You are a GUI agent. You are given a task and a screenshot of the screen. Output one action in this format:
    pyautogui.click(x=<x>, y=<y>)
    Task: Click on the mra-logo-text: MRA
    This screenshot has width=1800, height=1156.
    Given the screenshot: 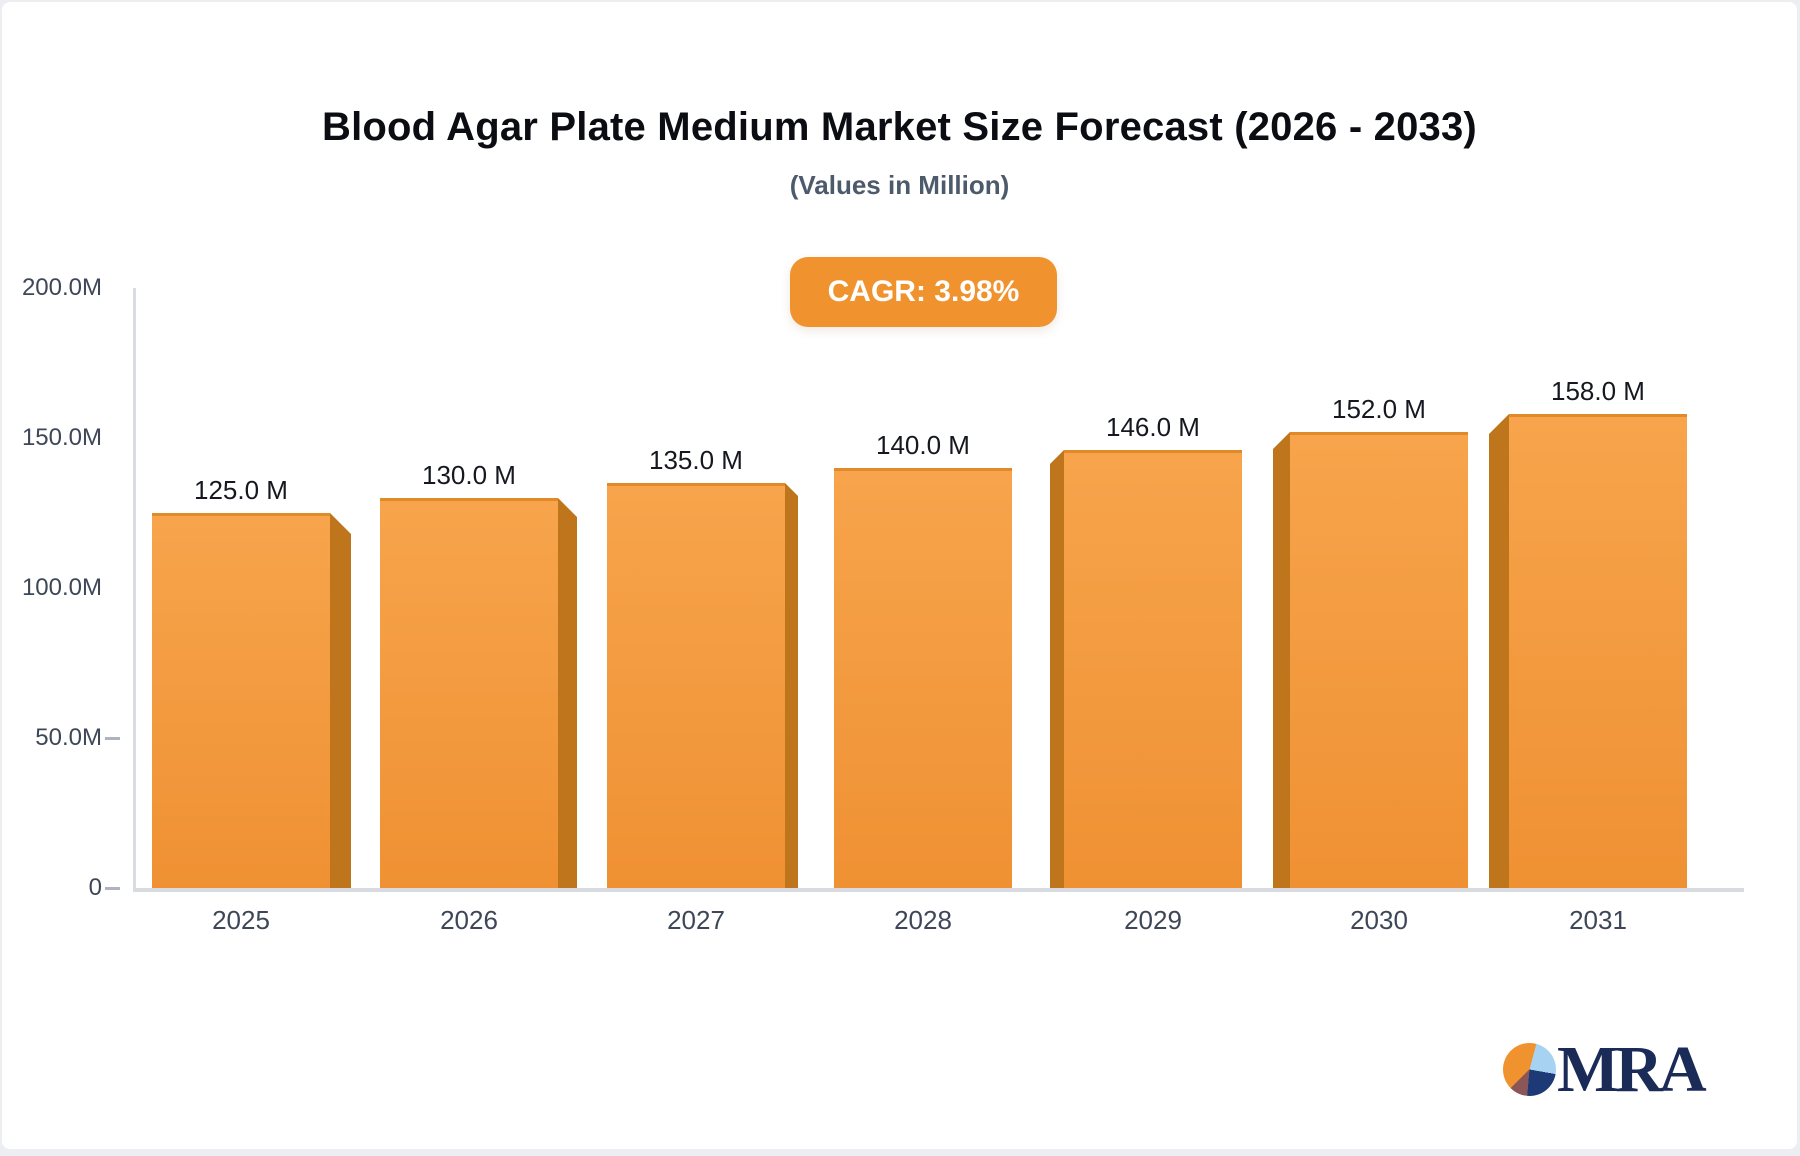 What is the action you would take?
    pyautogui.click(x=1632, y=1069)
    